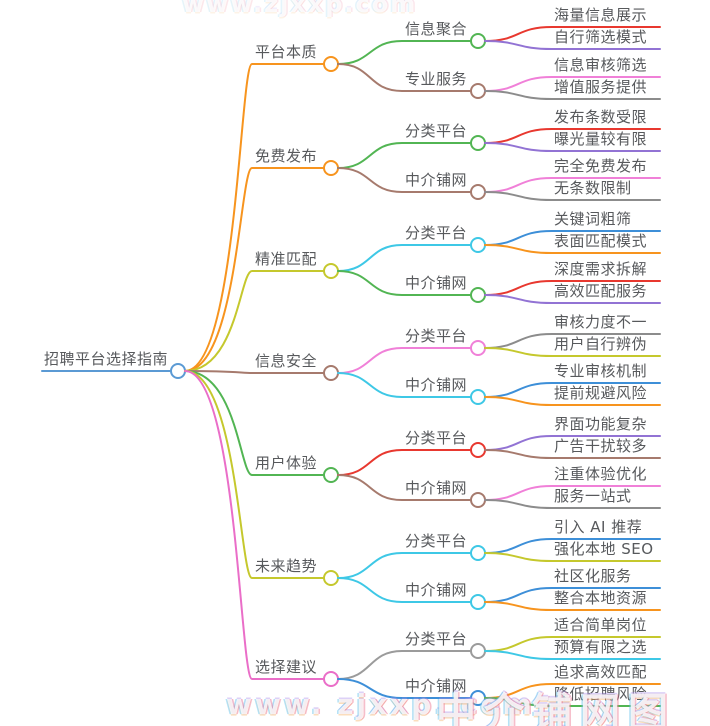 The width and height of the screenshot is (710, 726). What do you see at coordinates (593, 496) in the screenshot?
I see `mindmap-leaf-node: 服务一站式` at bounding box center [593, 496].